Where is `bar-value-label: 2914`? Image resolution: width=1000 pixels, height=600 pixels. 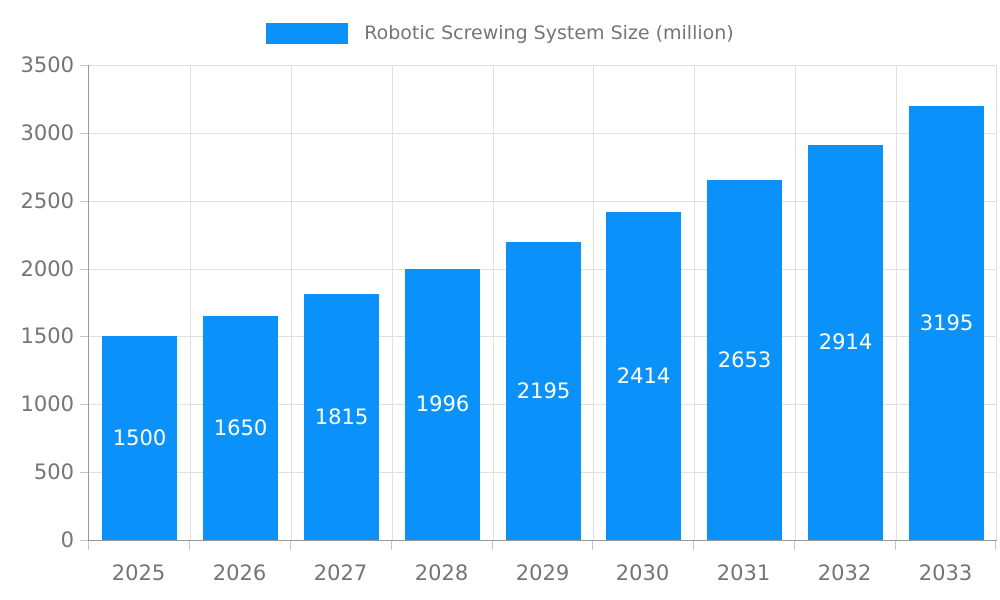
bar-value-label: 2914 is located at coordinates (845, 342).